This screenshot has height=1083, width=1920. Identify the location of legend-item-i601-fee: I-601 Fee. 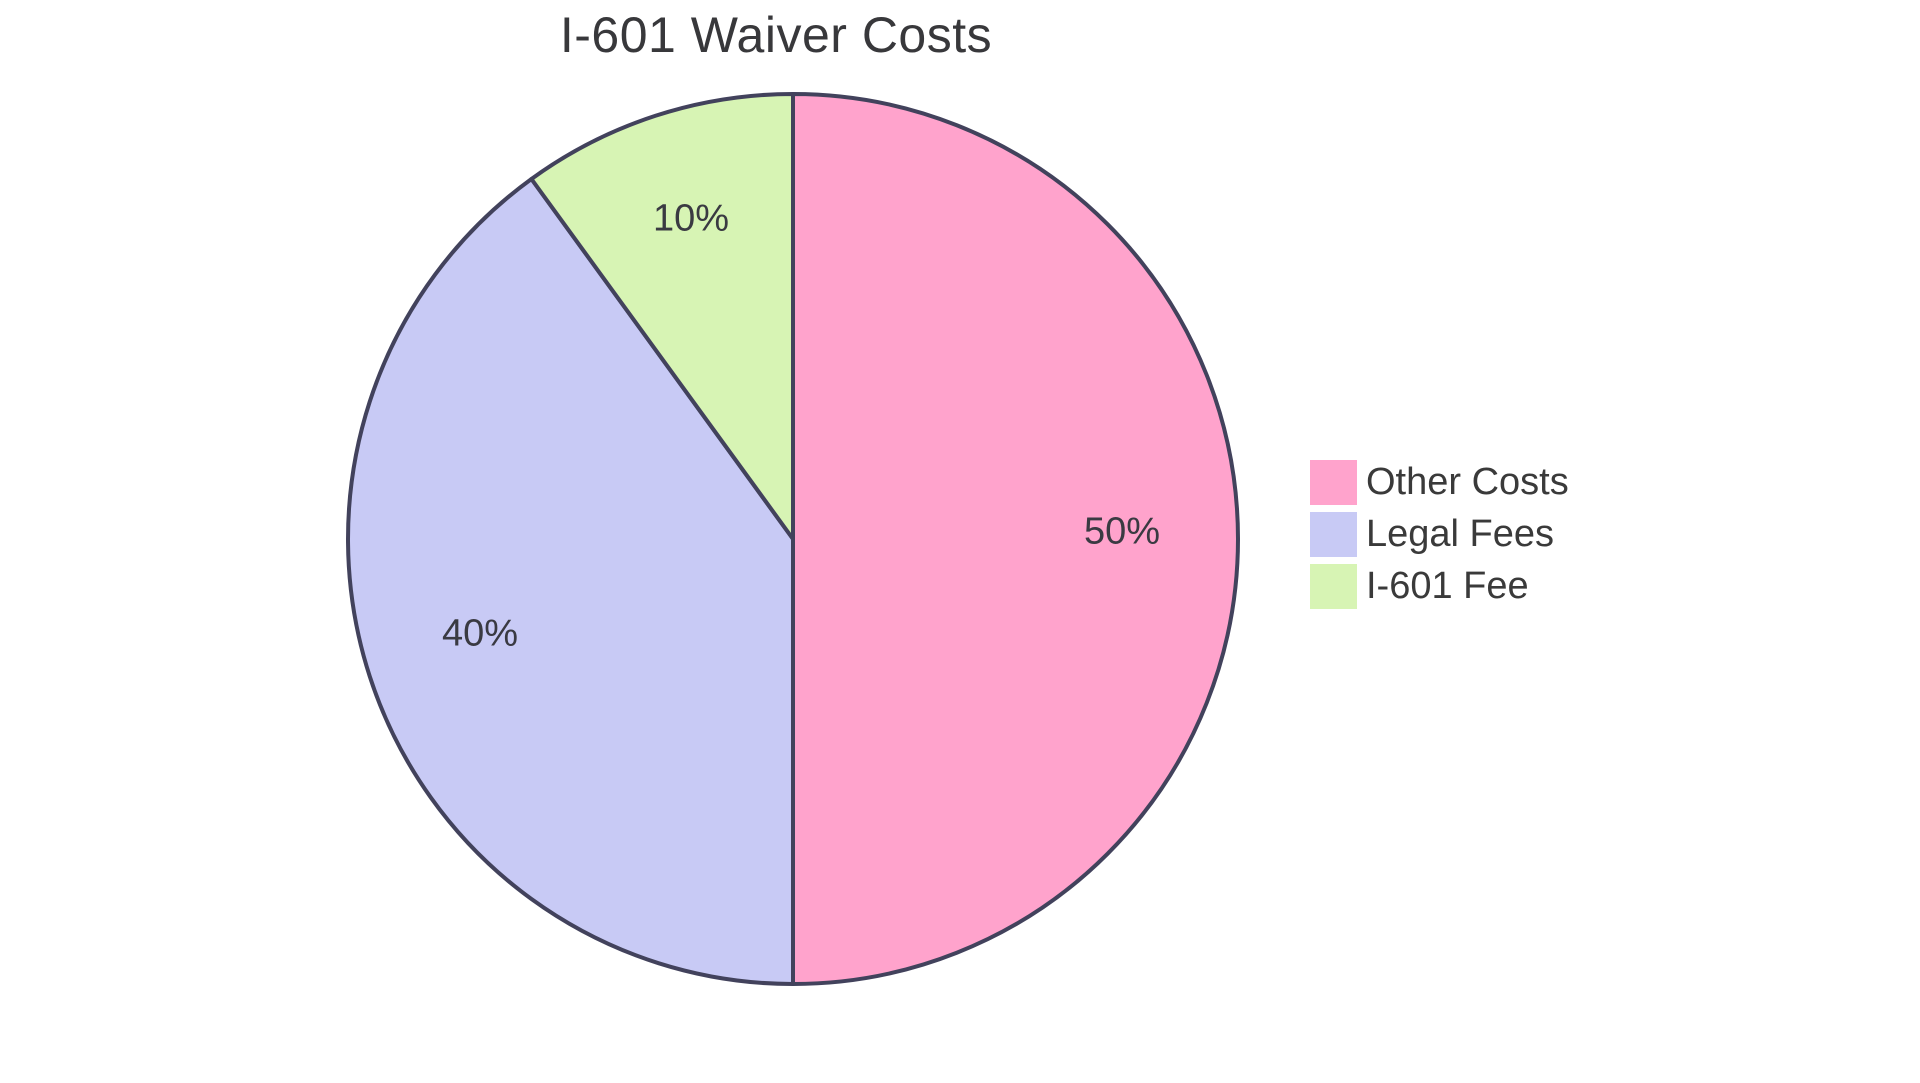
(1439, 586).